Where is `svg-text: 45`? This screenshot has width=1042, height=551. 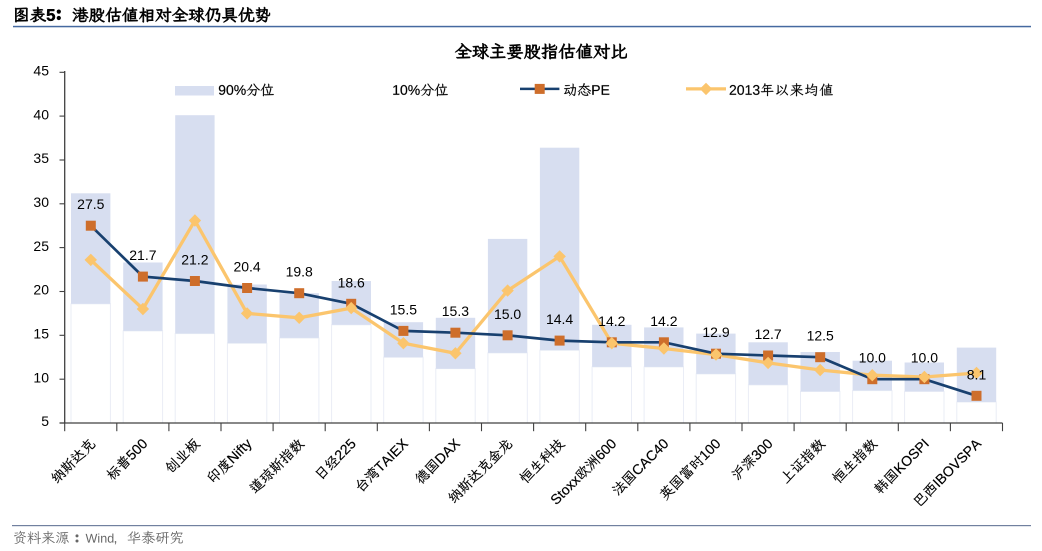
svg-text: 45 is located at coordinates (41, 71).